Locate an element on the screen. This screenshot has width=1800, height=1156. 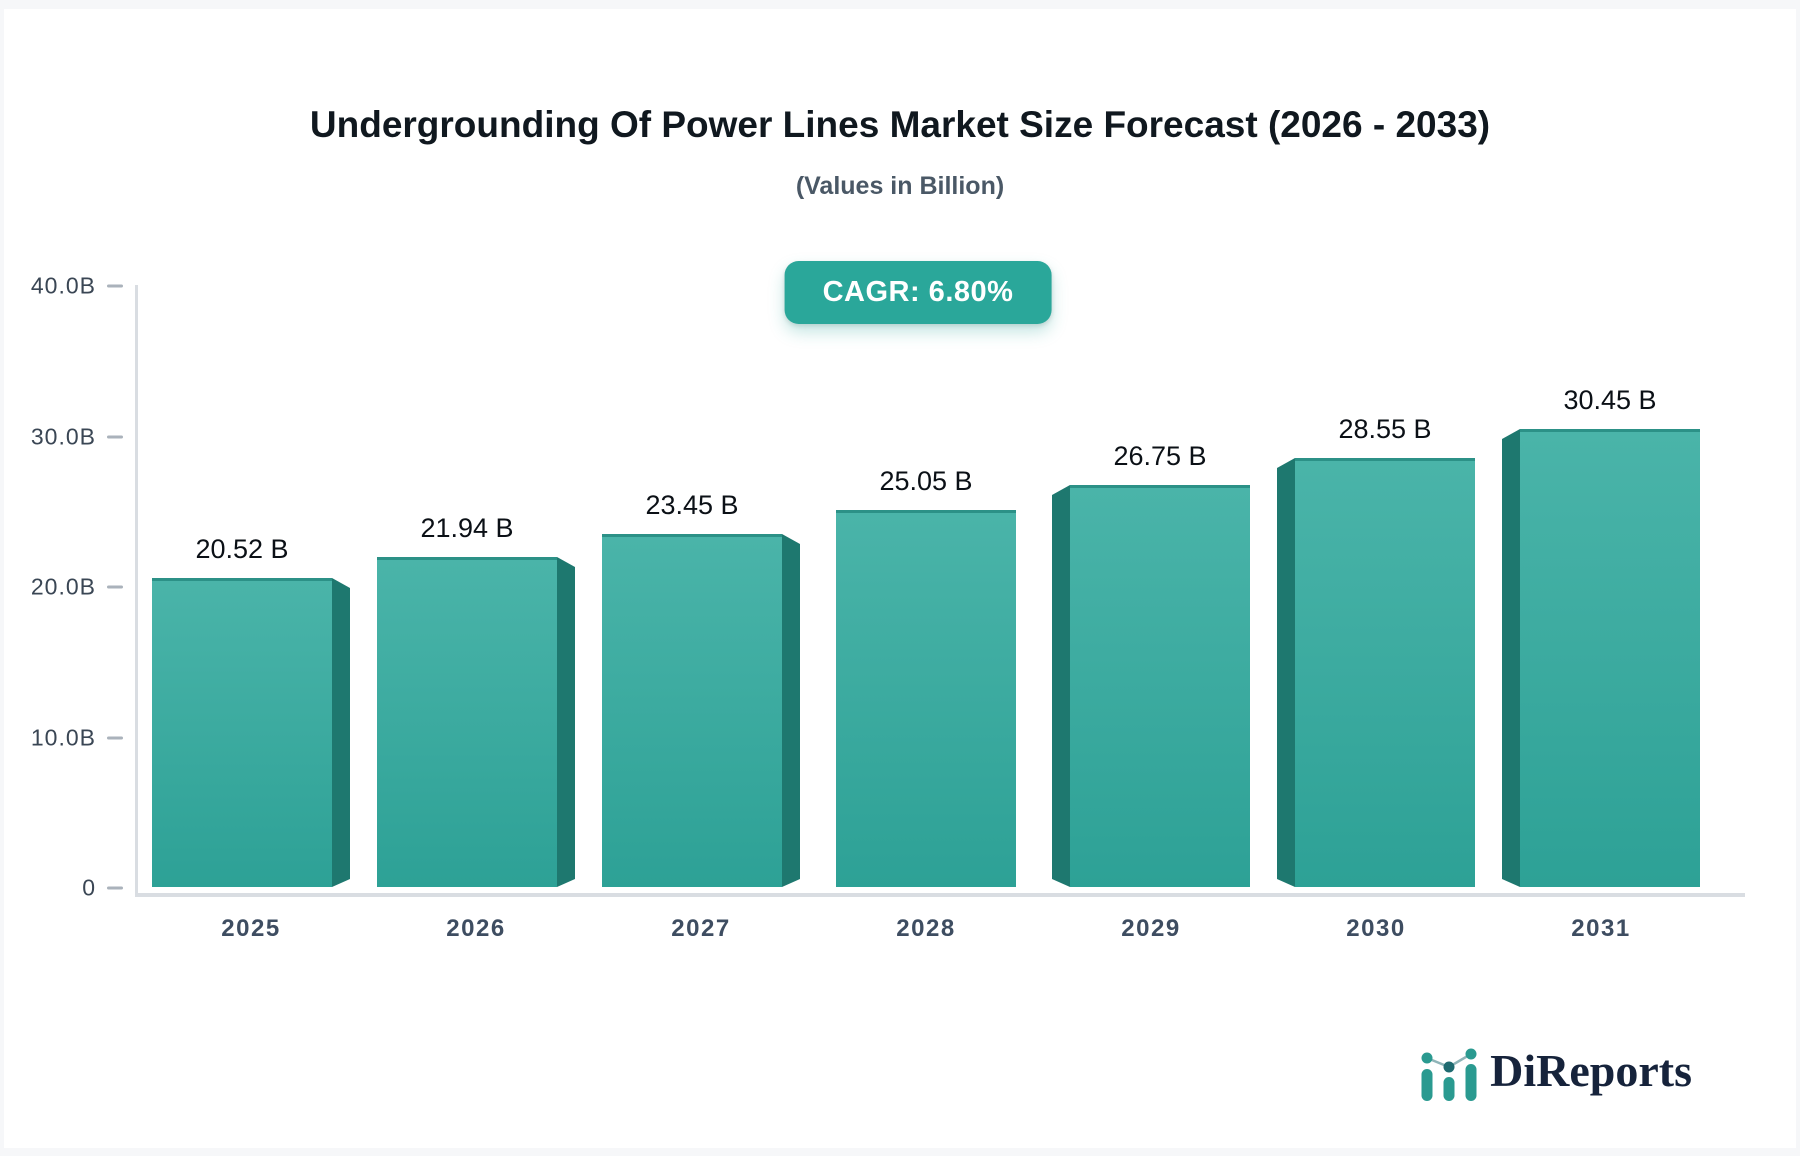
bar-2031 is located at coordinates (1601, 658).